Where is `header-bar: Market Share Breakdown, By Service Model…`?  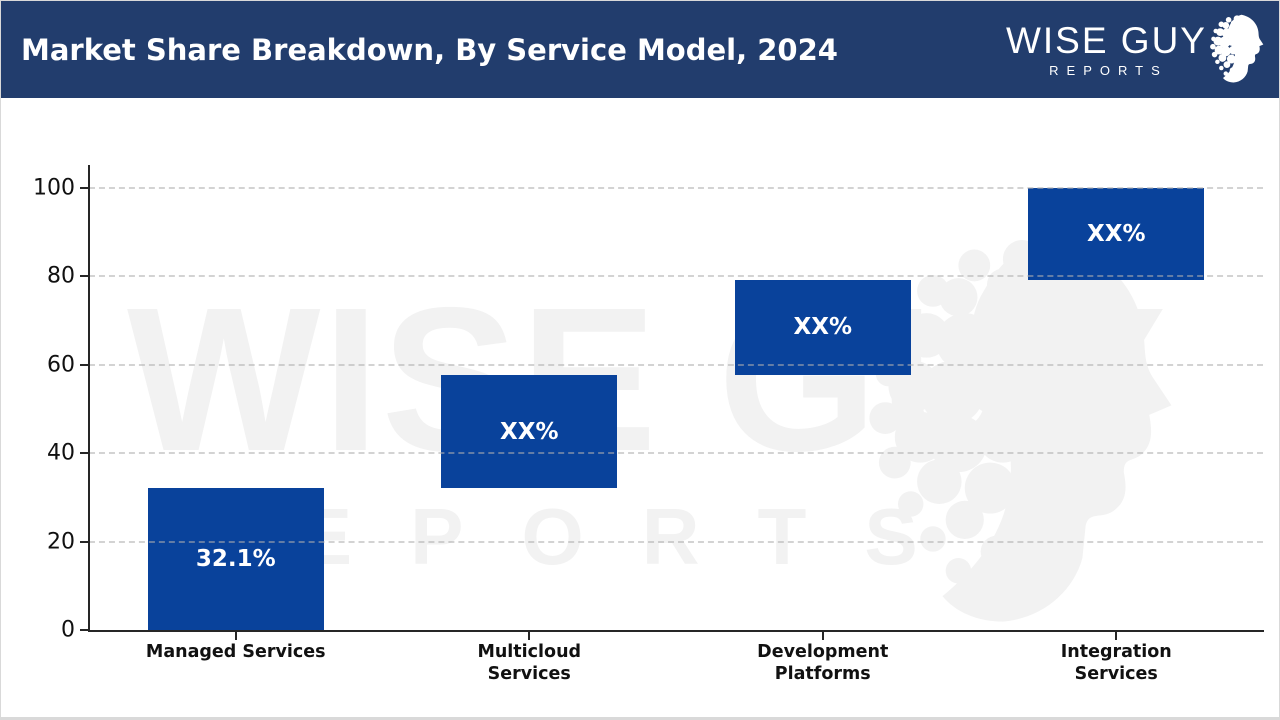
header-bar: Market Share Breakdown, By Service Model… is located at coordinates (640, 49).